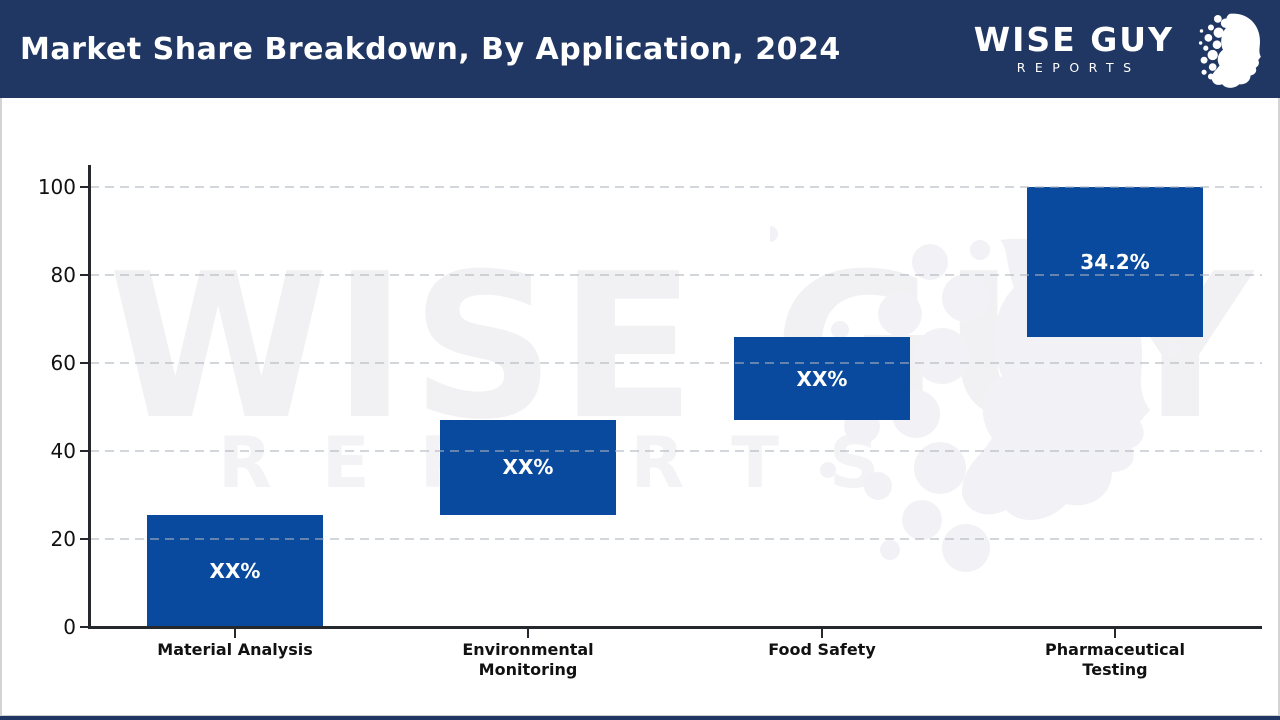 The width and height of the screenshot is (1280, 720). I want to click on category-label: Environmental Monitoring, so click(528, 659).